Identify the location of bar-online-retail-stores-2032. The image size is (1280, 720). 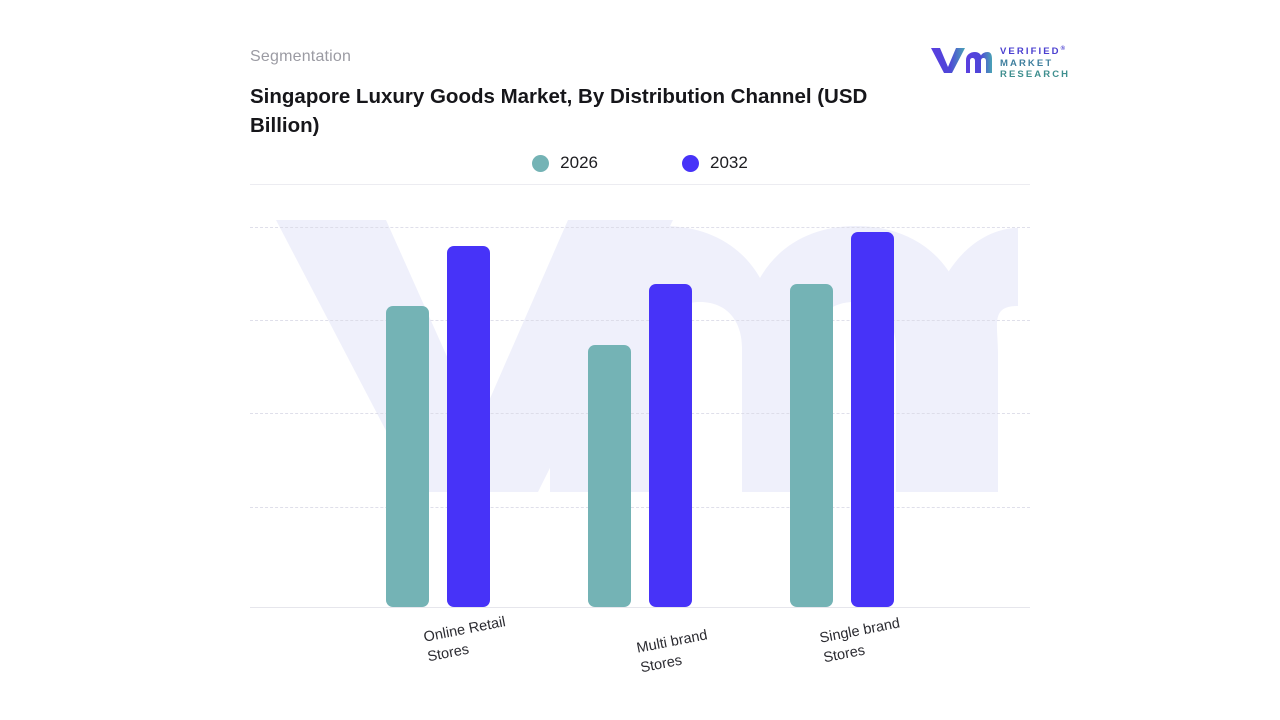
(468, 426).